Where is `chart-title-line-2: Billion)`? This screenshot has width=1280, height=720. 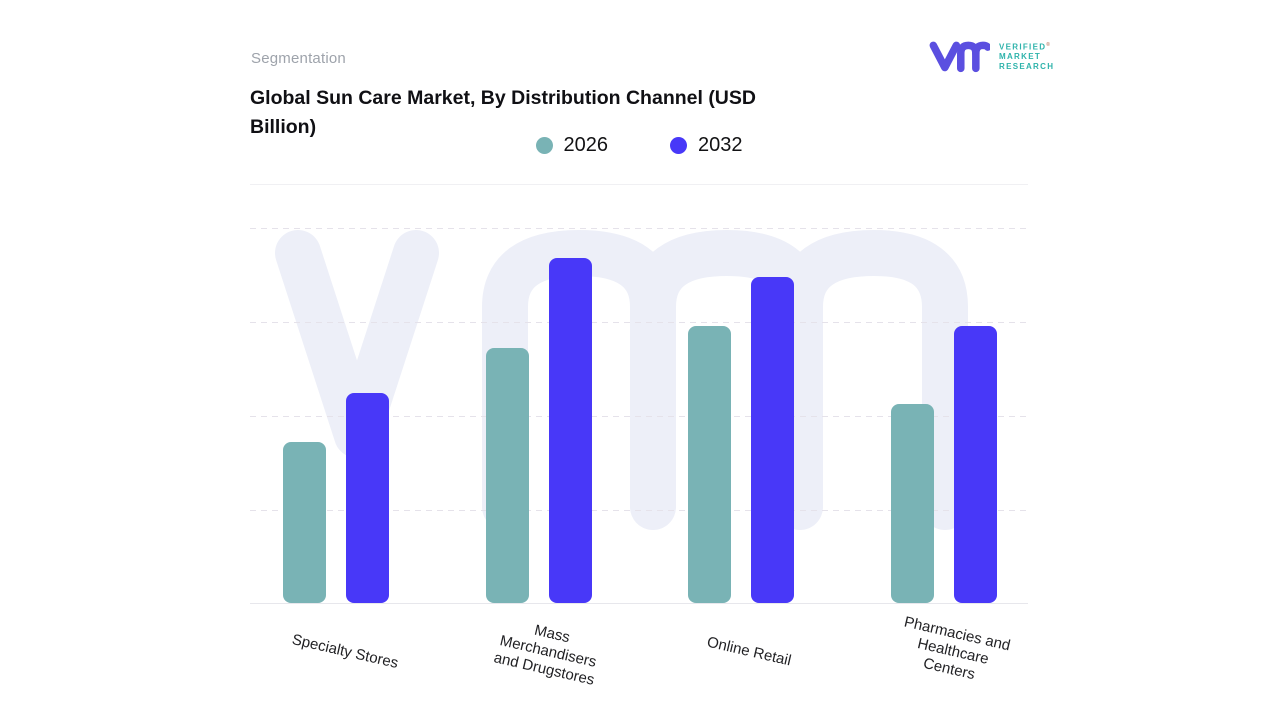 chart-title-line-2: Billion) is located at coordinates (283, 127).